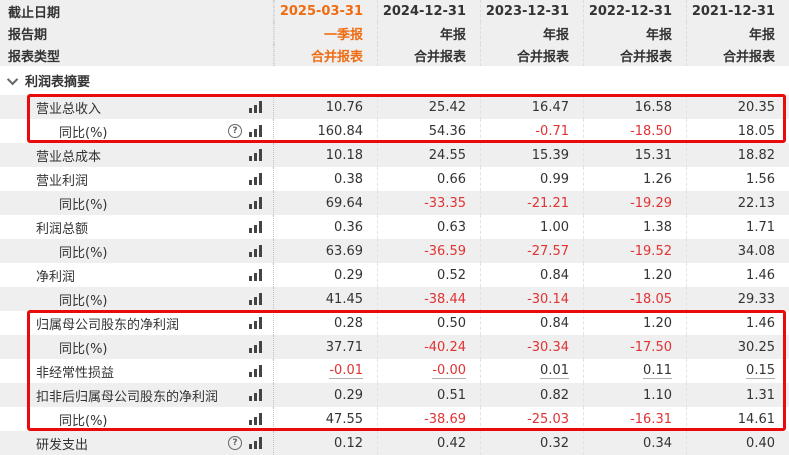 Image resolution: width=789 pixels, height=455 pixels. I want to click on value-cell: 22.13, so click(737, 203).